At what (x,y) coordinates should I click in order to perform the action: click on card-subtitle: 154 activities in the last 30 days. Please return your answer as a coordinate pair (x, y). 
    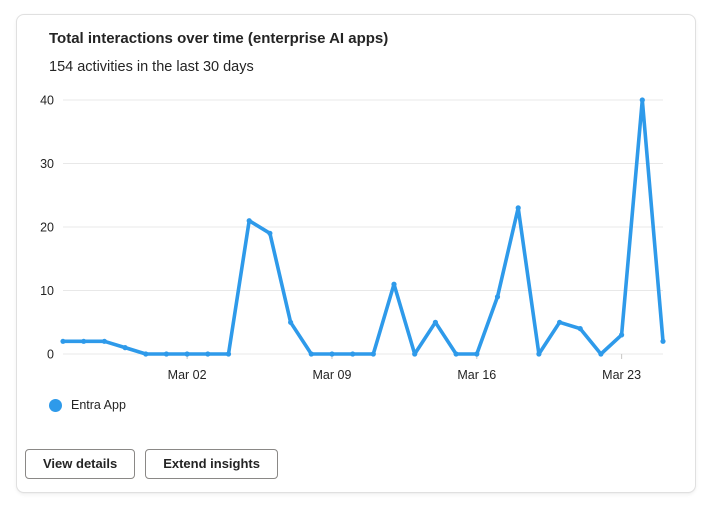
    Looking at the image, I should click on (151, 67).